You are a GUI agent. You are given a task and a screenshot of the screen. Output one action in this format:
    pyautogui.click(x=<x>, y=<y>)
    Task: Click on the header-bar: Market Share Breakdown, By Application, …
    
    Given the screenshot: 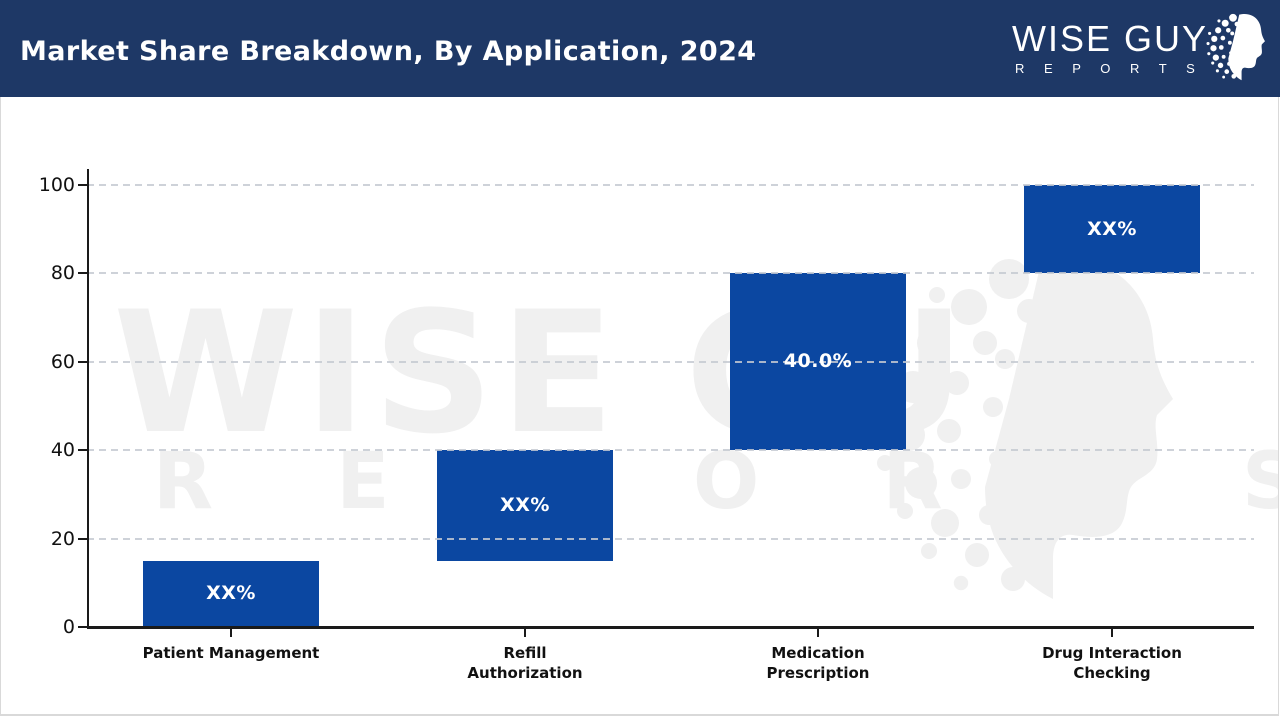 What is the action you would take?
    pyautogui.click(x=640, y=48)
    